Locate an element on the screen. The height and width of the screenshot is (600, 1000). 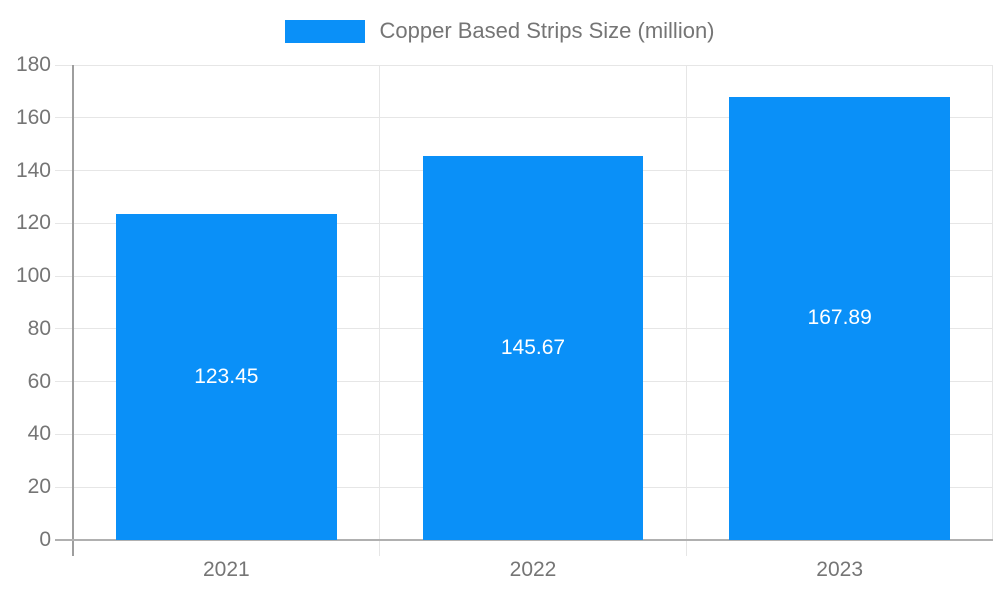
x-axis-line is located at coordinates (524, 540).